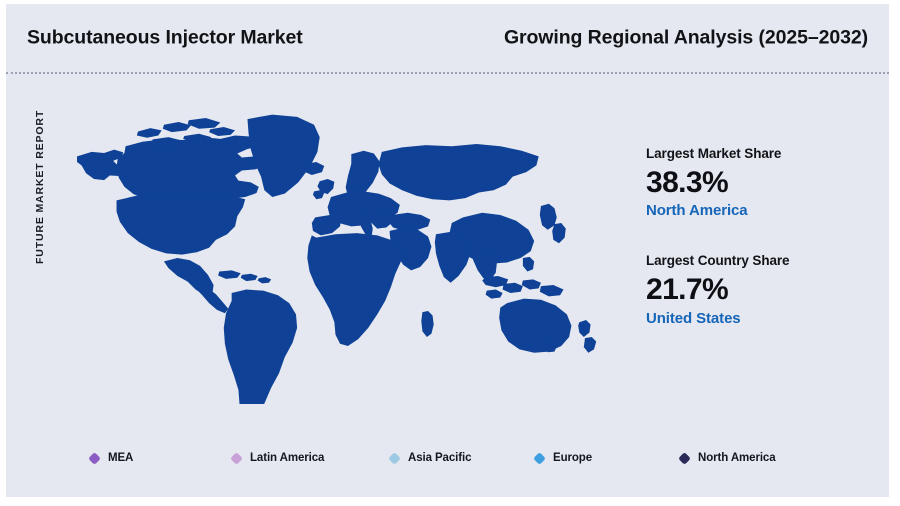 Image resolution: width=900 pixels, height=506 pixels. What do you see at coordinates (447, 73) in the screenshot?
I see `header-divider` at bounding box center [447, 73].